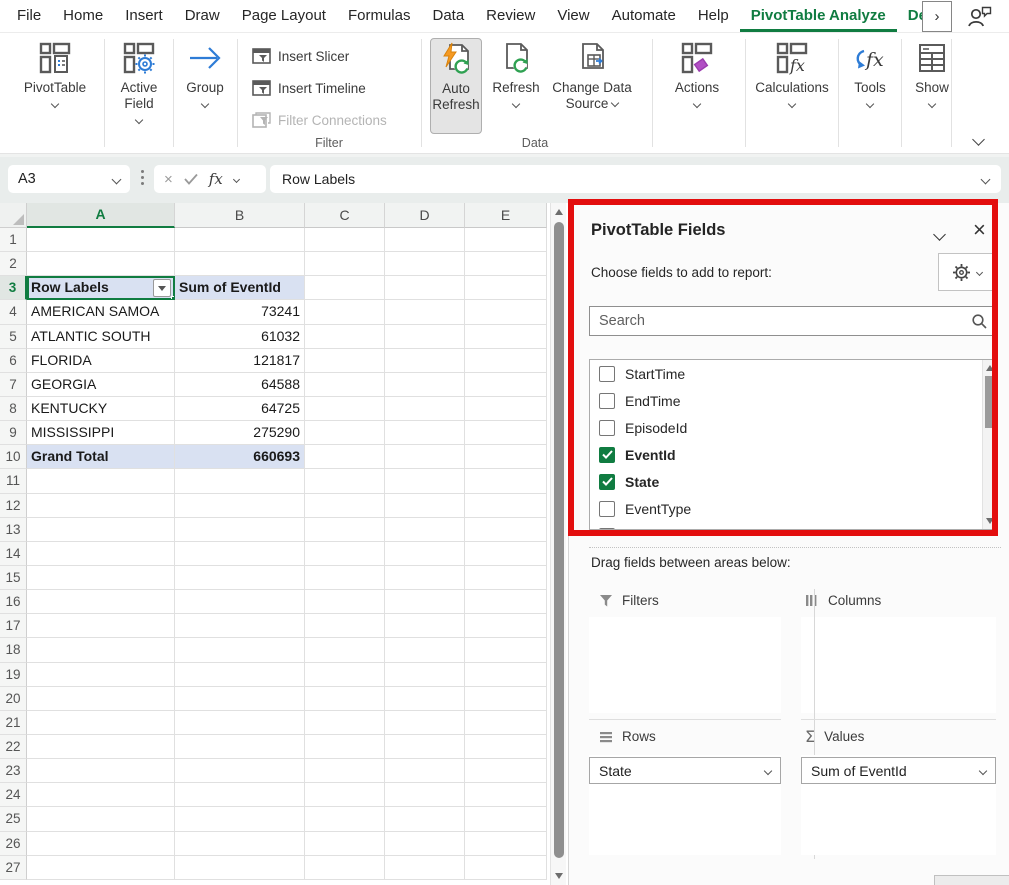 Image resolution: width=1009 pixels, height=885 pixels. What do you see at coordinates (240, 602) in the screenshot?
I see `cell-B16` at bounding box center [240, 602].